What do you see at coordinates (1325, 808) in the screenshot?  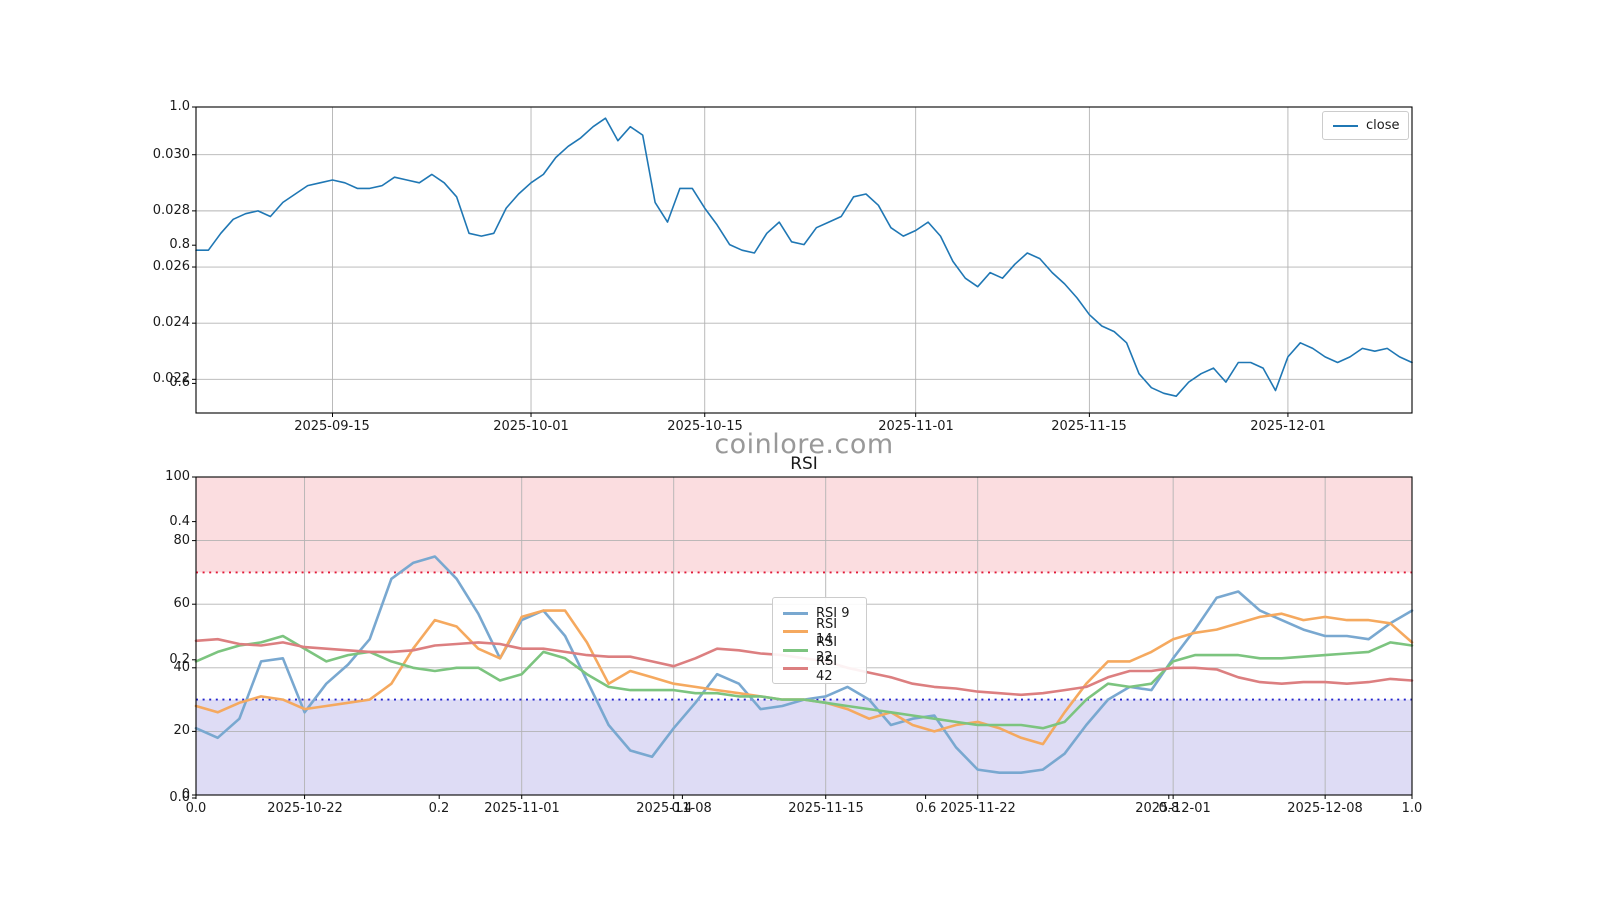 I see `date-tick-label: 2025-12-08` at bounding box center [1325, 808].